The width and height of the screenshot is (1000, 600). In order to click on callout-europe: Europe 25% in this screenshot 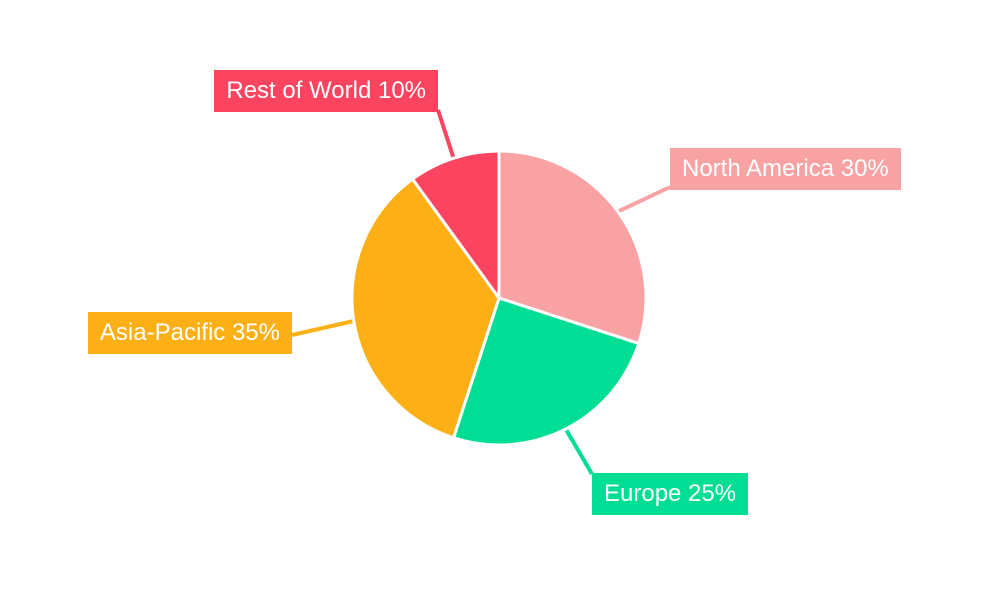, I will do `click(670, 494)`.